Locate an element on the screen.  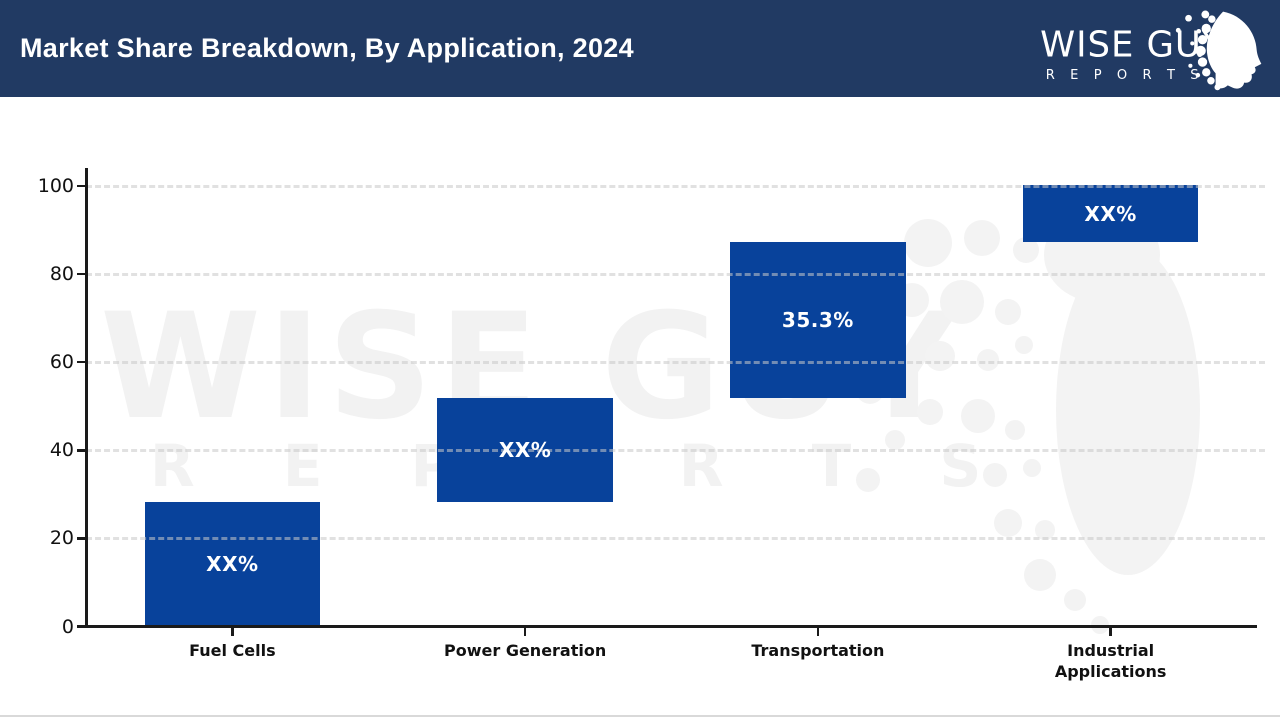
bar: 35.3% is located at coordinates (818, 320).